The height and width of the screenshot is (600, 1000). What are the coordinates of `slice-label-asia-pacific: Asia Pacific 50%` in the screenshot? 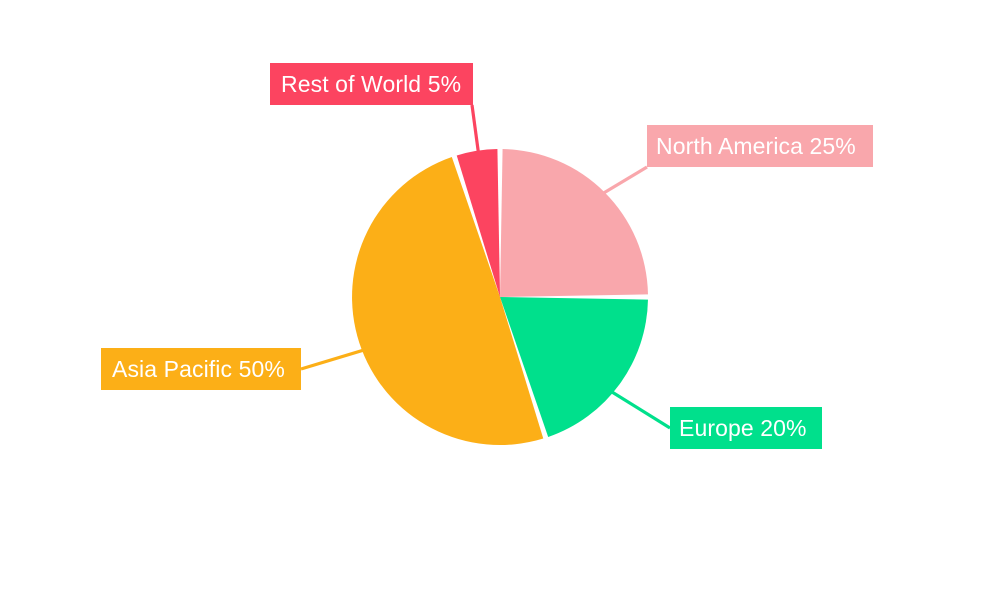 It's located at (201, 369).